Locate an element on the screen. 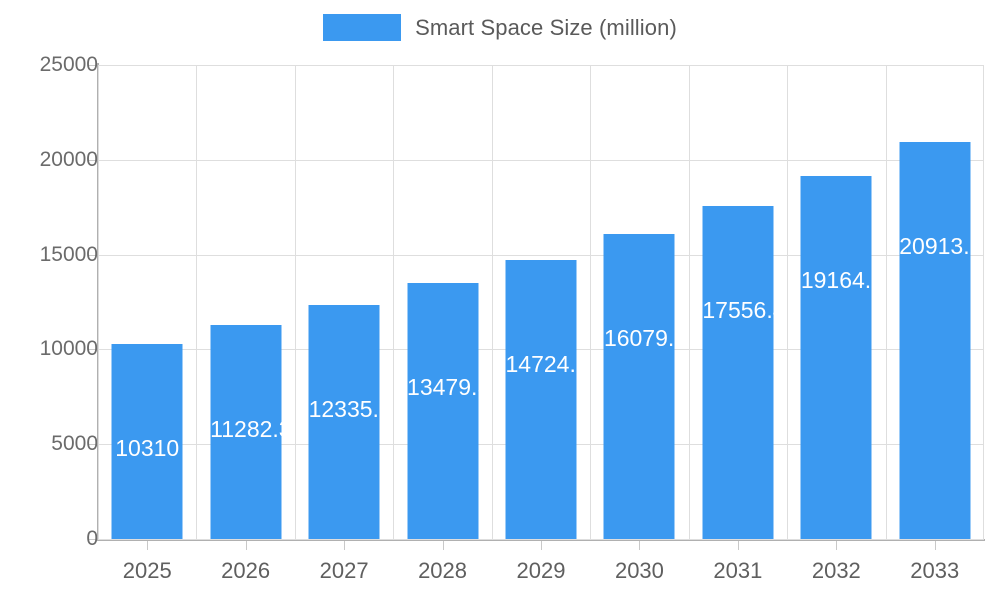  x-tick-label-2030: 2030 is located at coordinates (639, 570).